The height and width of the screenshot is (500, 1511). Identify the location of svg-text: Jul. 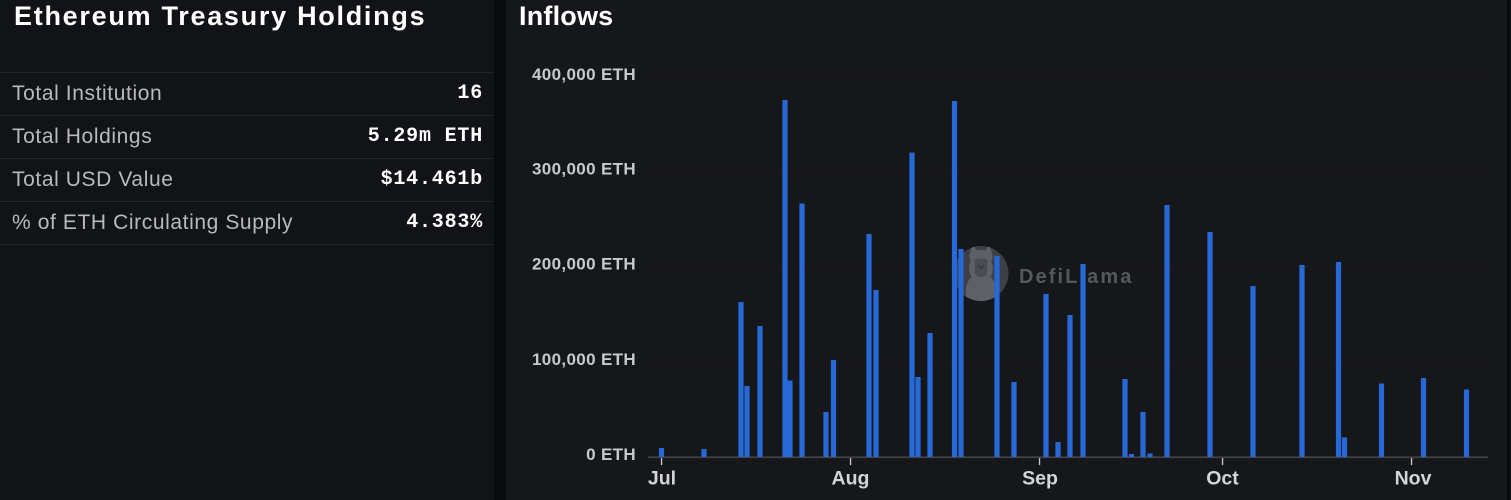
(662, 479).